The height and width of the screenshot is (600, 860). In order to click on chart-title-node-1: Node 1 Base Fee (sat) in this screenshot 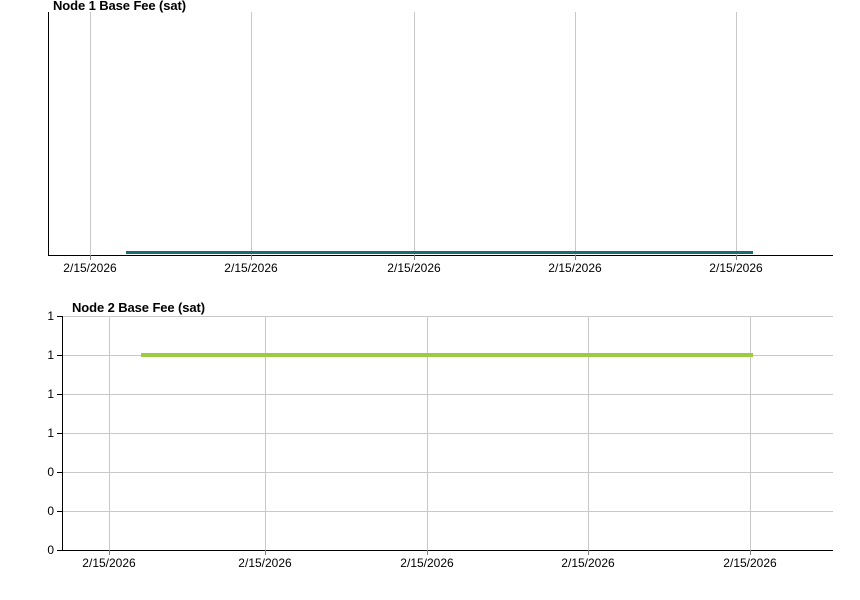, I will do `click(120, 6)`.